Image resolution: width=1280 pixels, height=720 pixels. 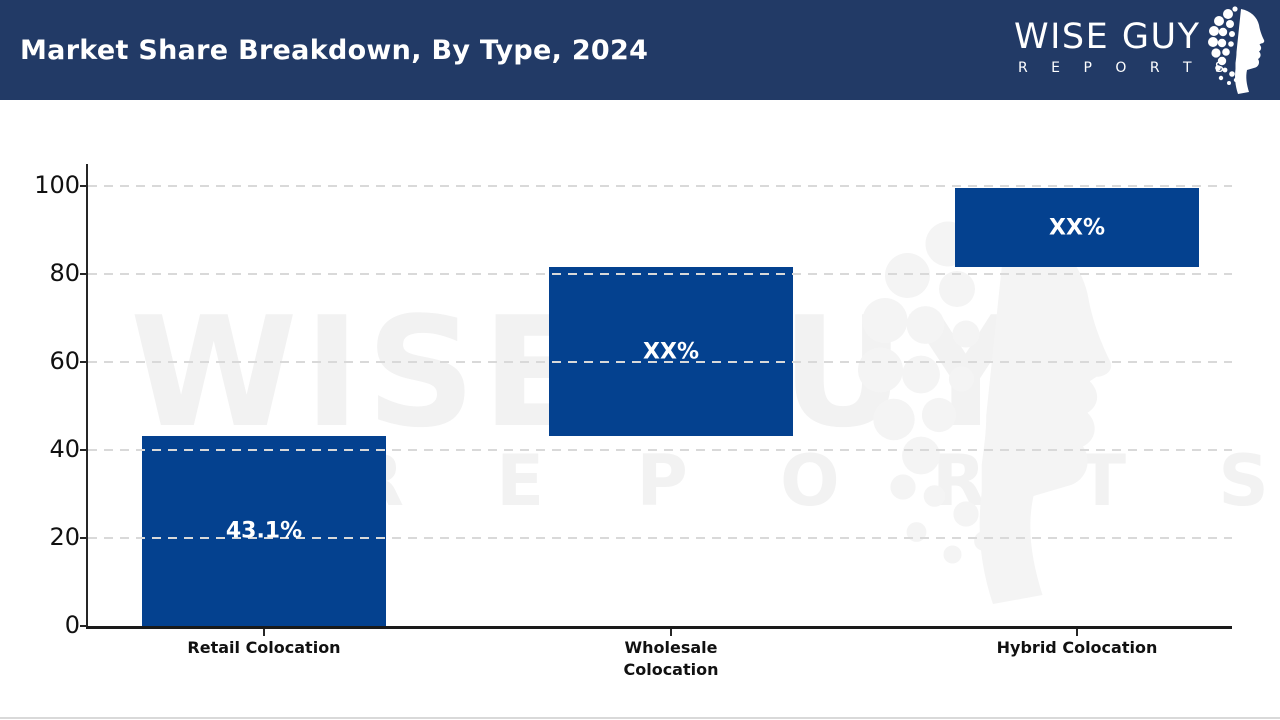 I want to click on bottom-border, so click(x=640, y=718).